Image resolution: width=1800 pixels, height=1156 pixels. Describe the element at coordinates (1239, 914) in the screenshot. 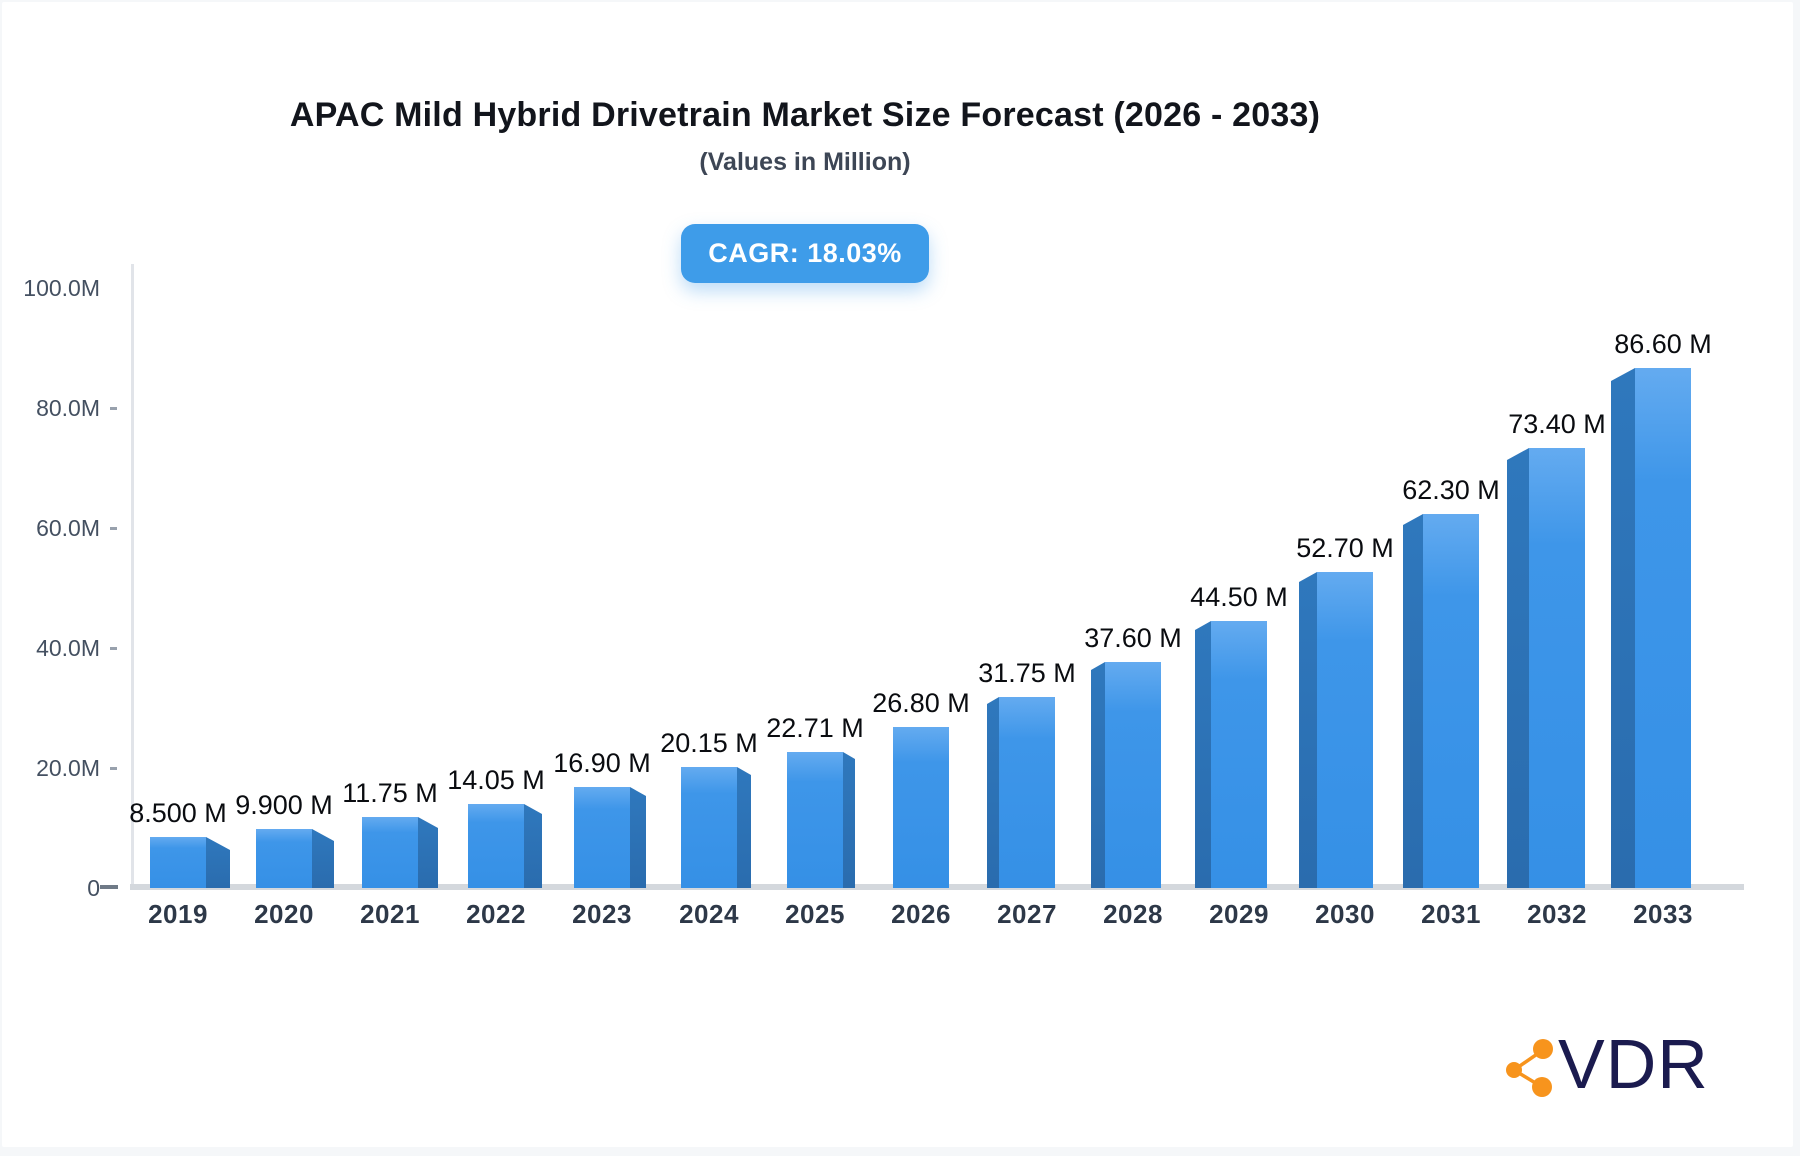

I see `x-axis-label: 2029` at that location.